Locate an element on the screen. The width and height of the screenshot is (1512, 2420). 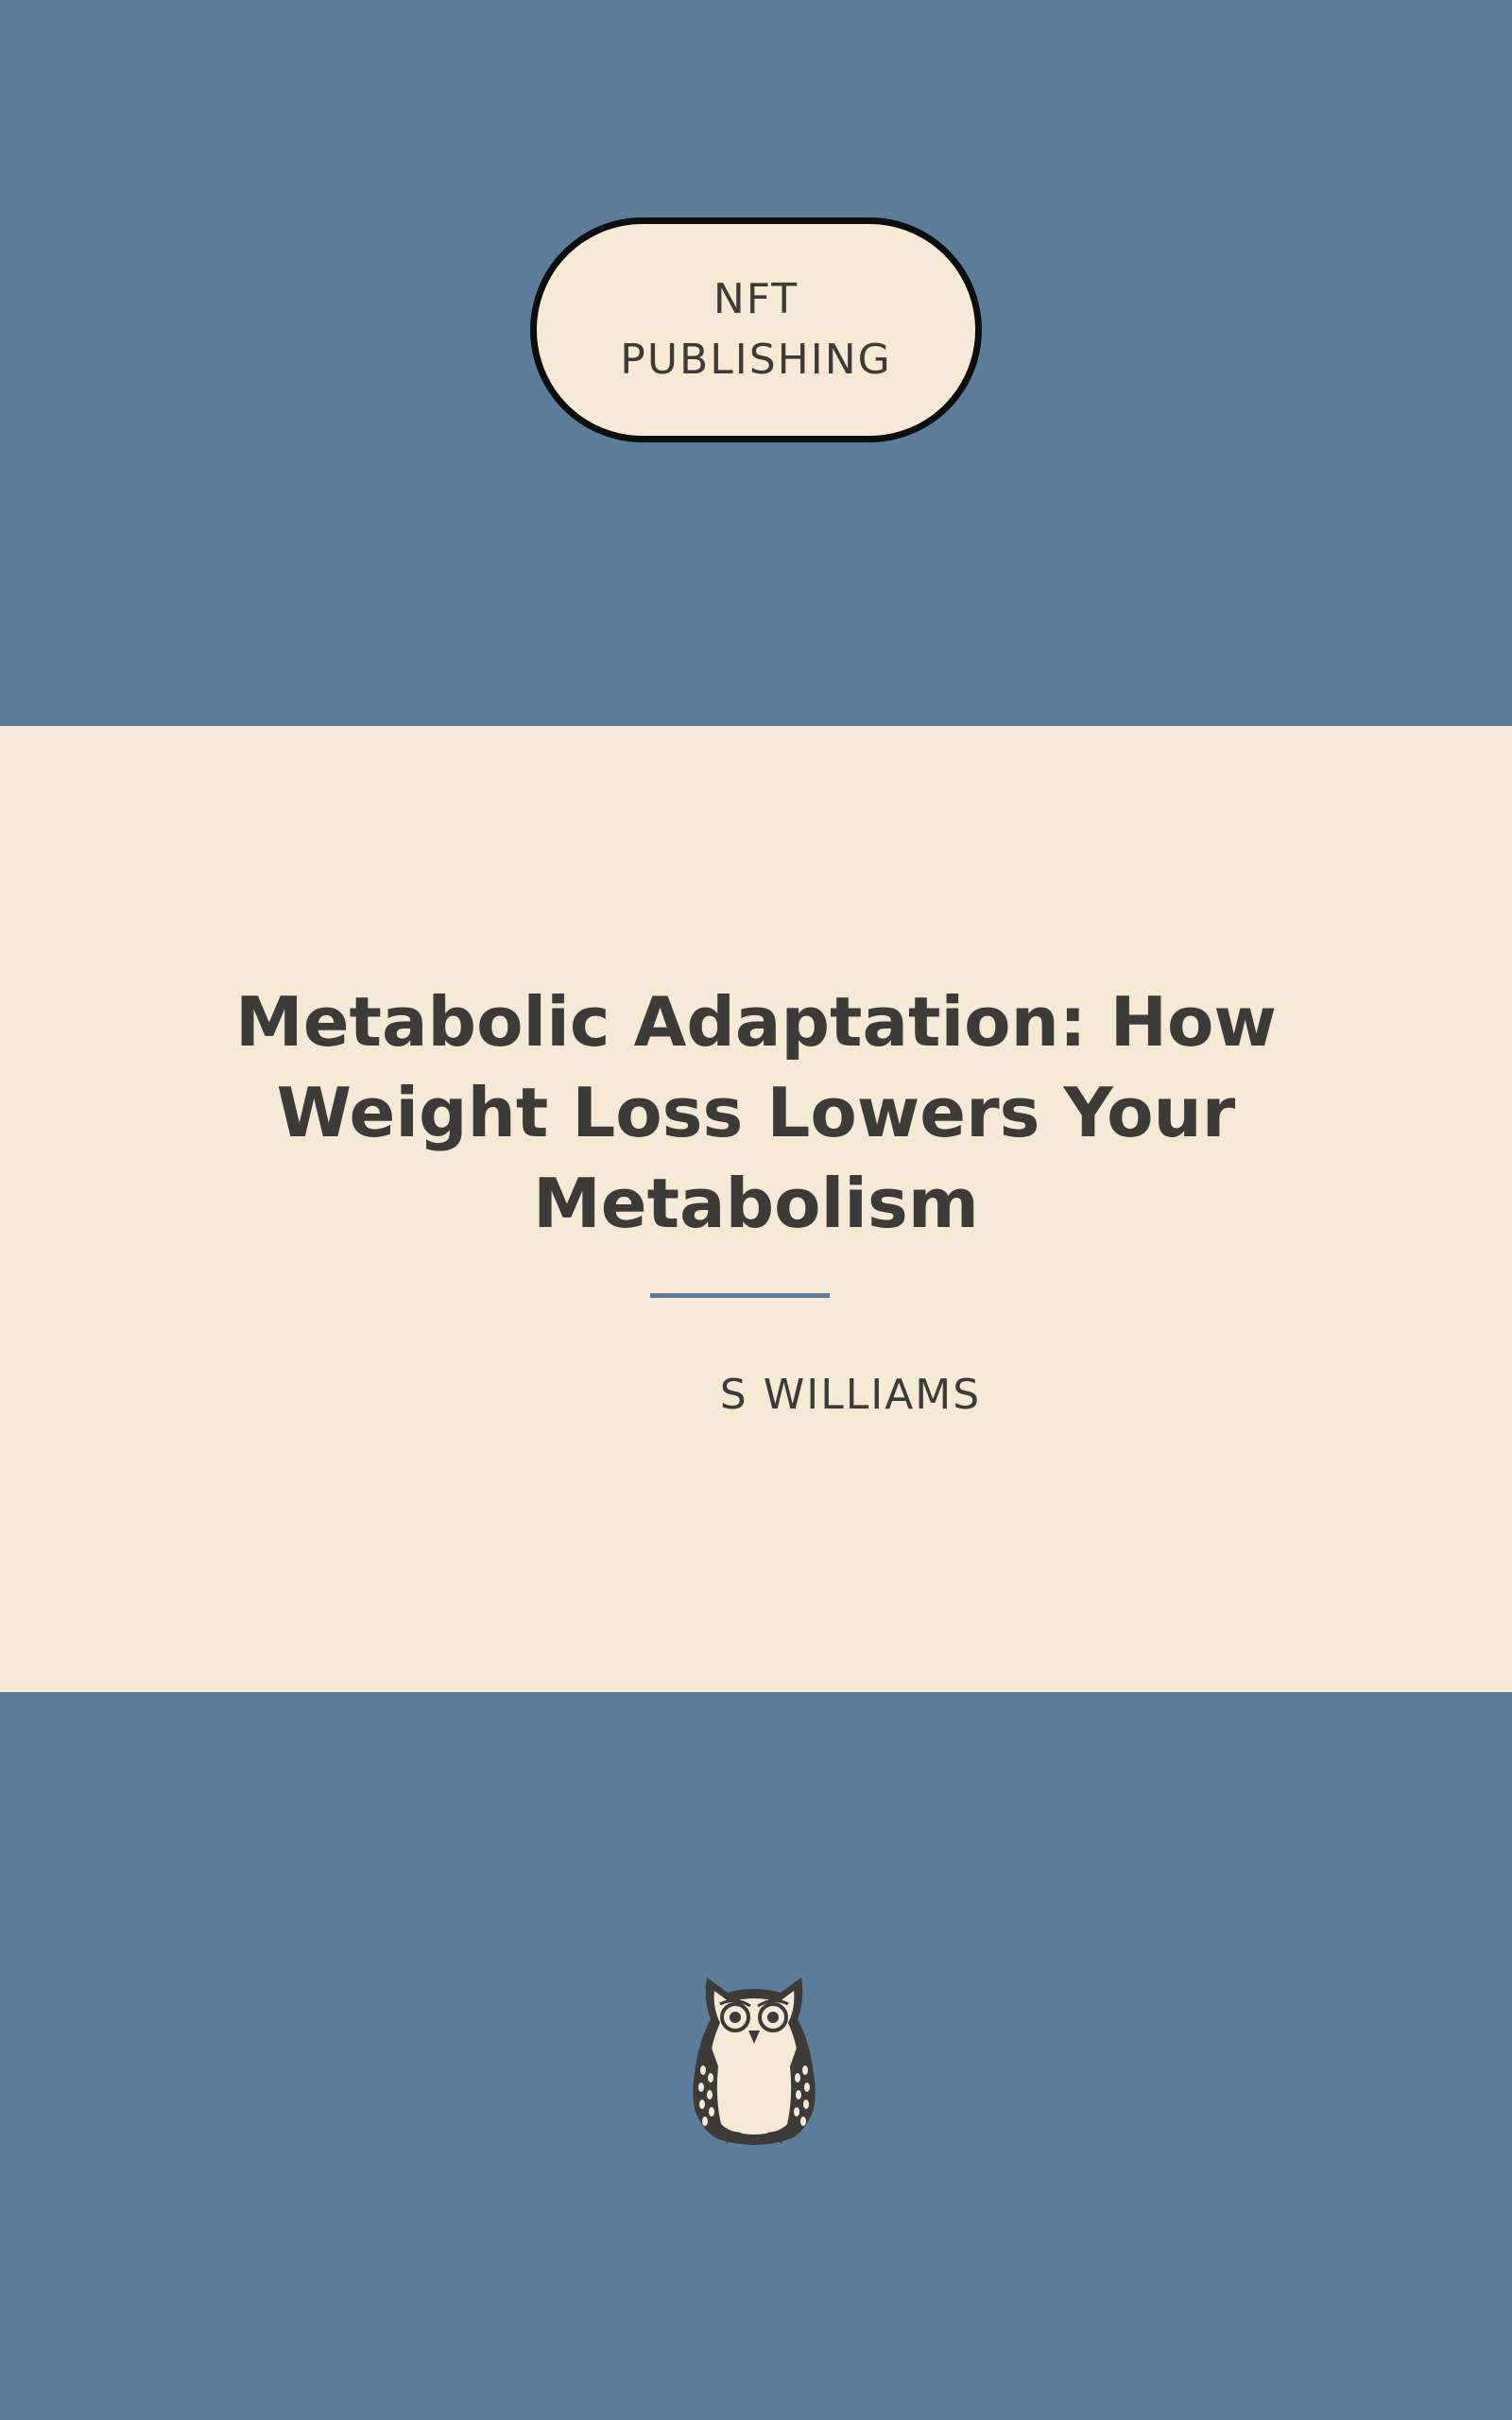
owl-icon is located at coordinates (754, 2061).